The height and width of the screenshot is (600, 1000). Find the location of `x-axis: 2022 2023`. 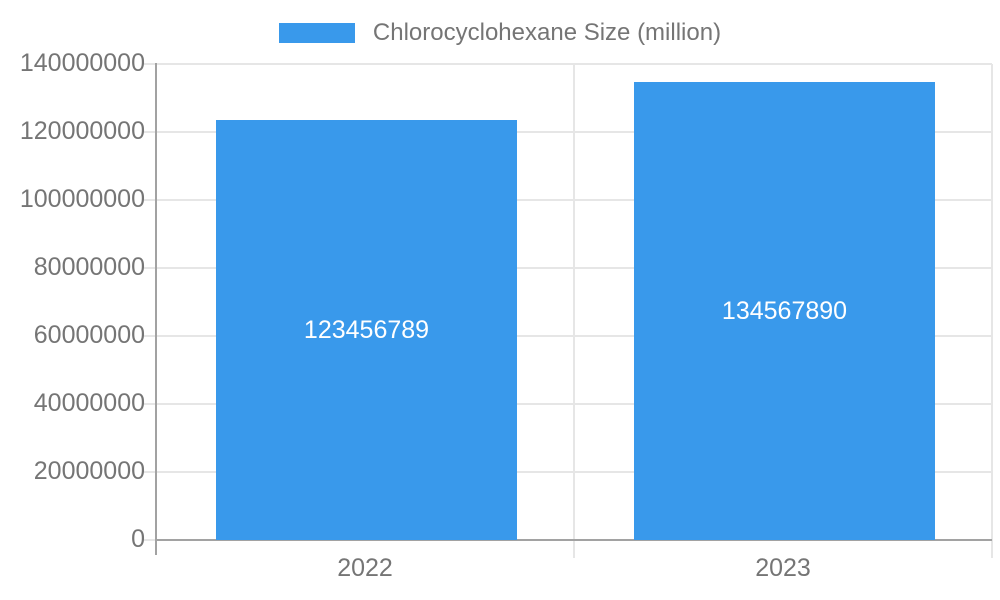

x-axis: 2022 2023 is located at coordinates (574, 569).